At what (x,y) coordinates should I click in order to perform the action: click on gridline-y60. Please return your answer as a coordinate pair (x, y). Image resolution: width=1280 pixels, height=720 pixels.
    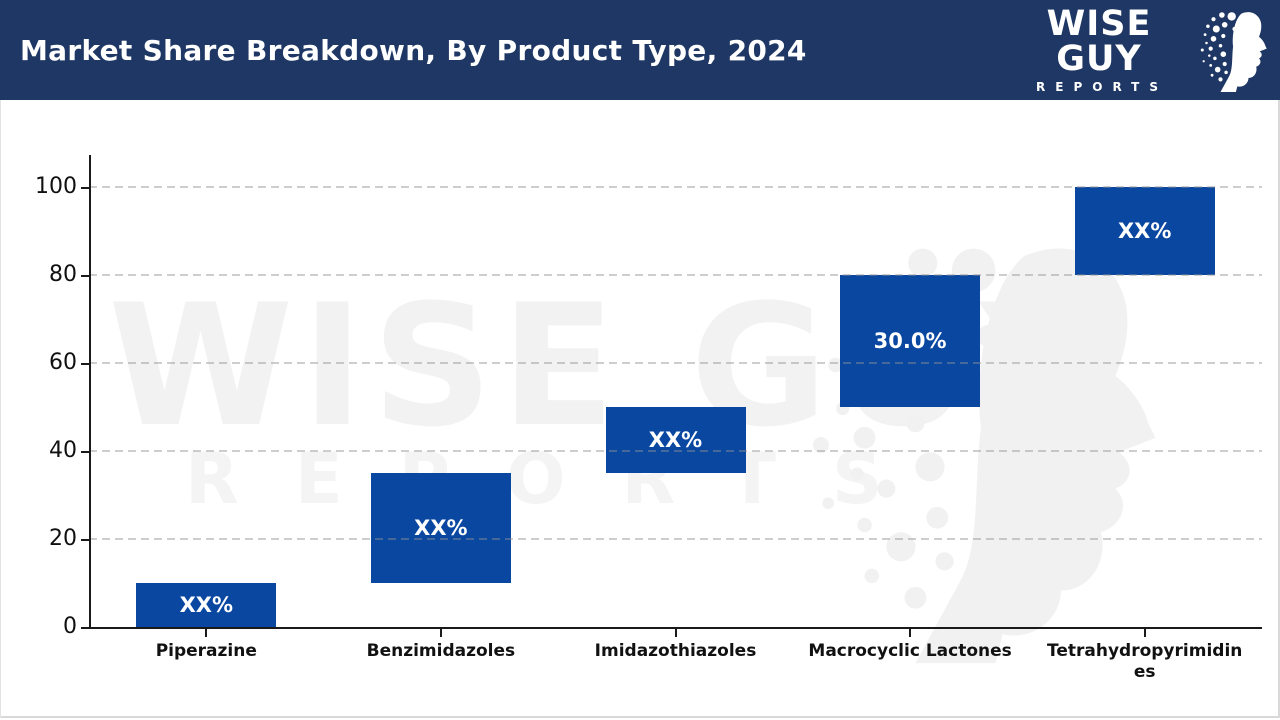
    Looking at the image, I should click on (675, 363).